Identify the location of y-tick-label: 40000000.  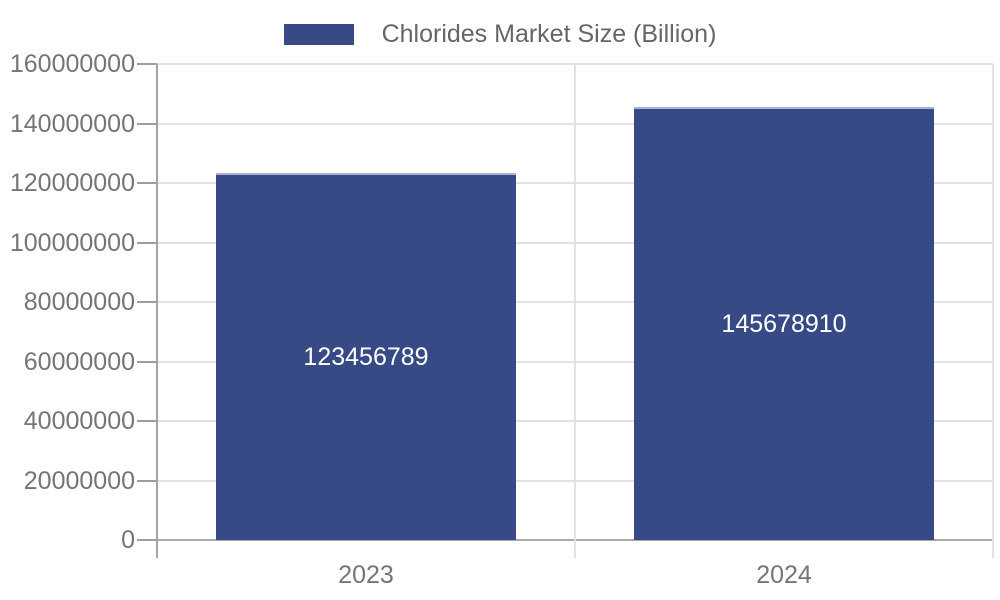
(79, 421).